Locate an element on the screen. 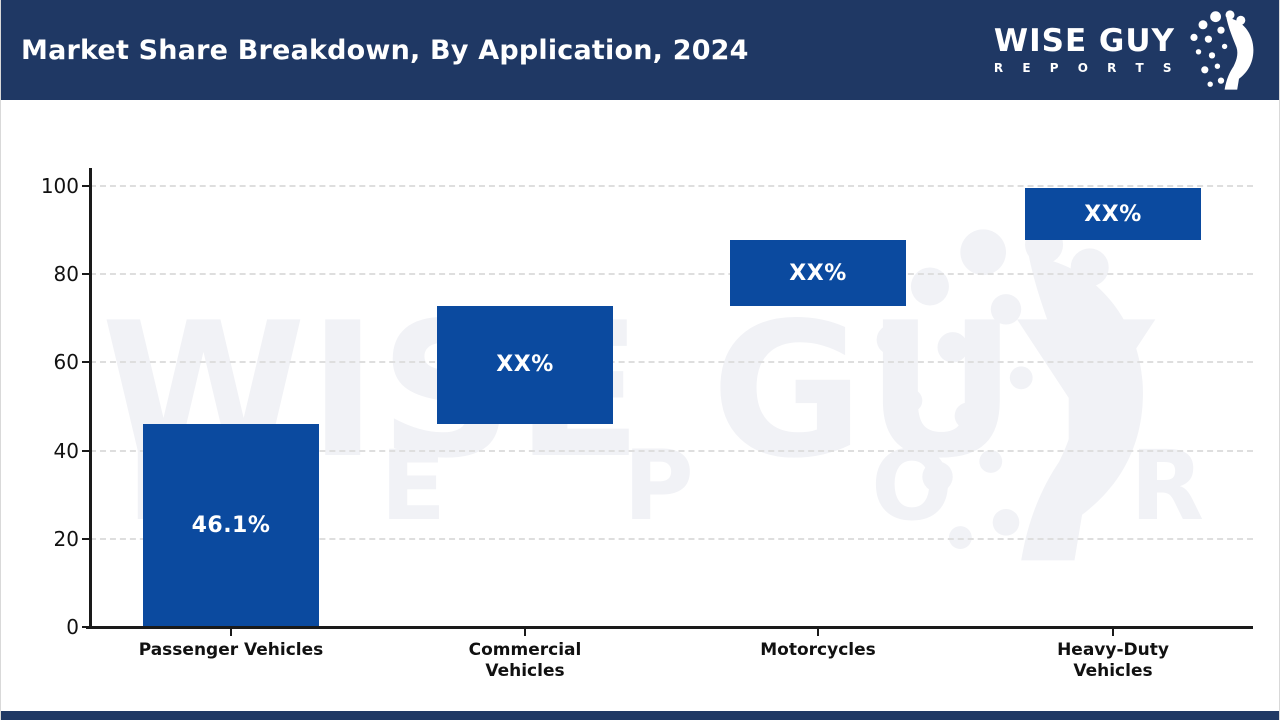  footer-bar is located at coordinates (640, 715).